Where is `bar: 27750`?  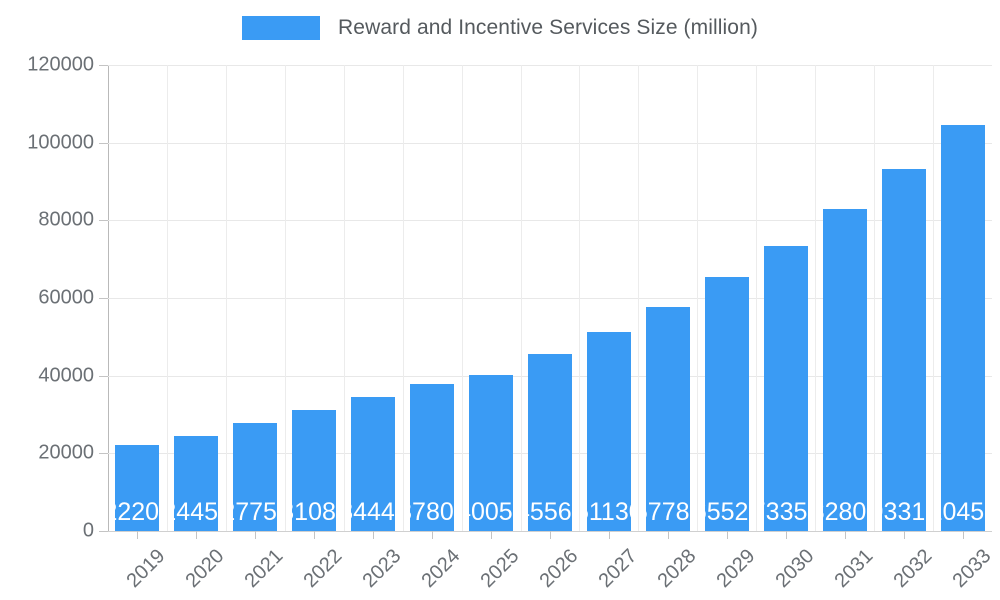
bar: 27750 is located at coordinates (255, 477).